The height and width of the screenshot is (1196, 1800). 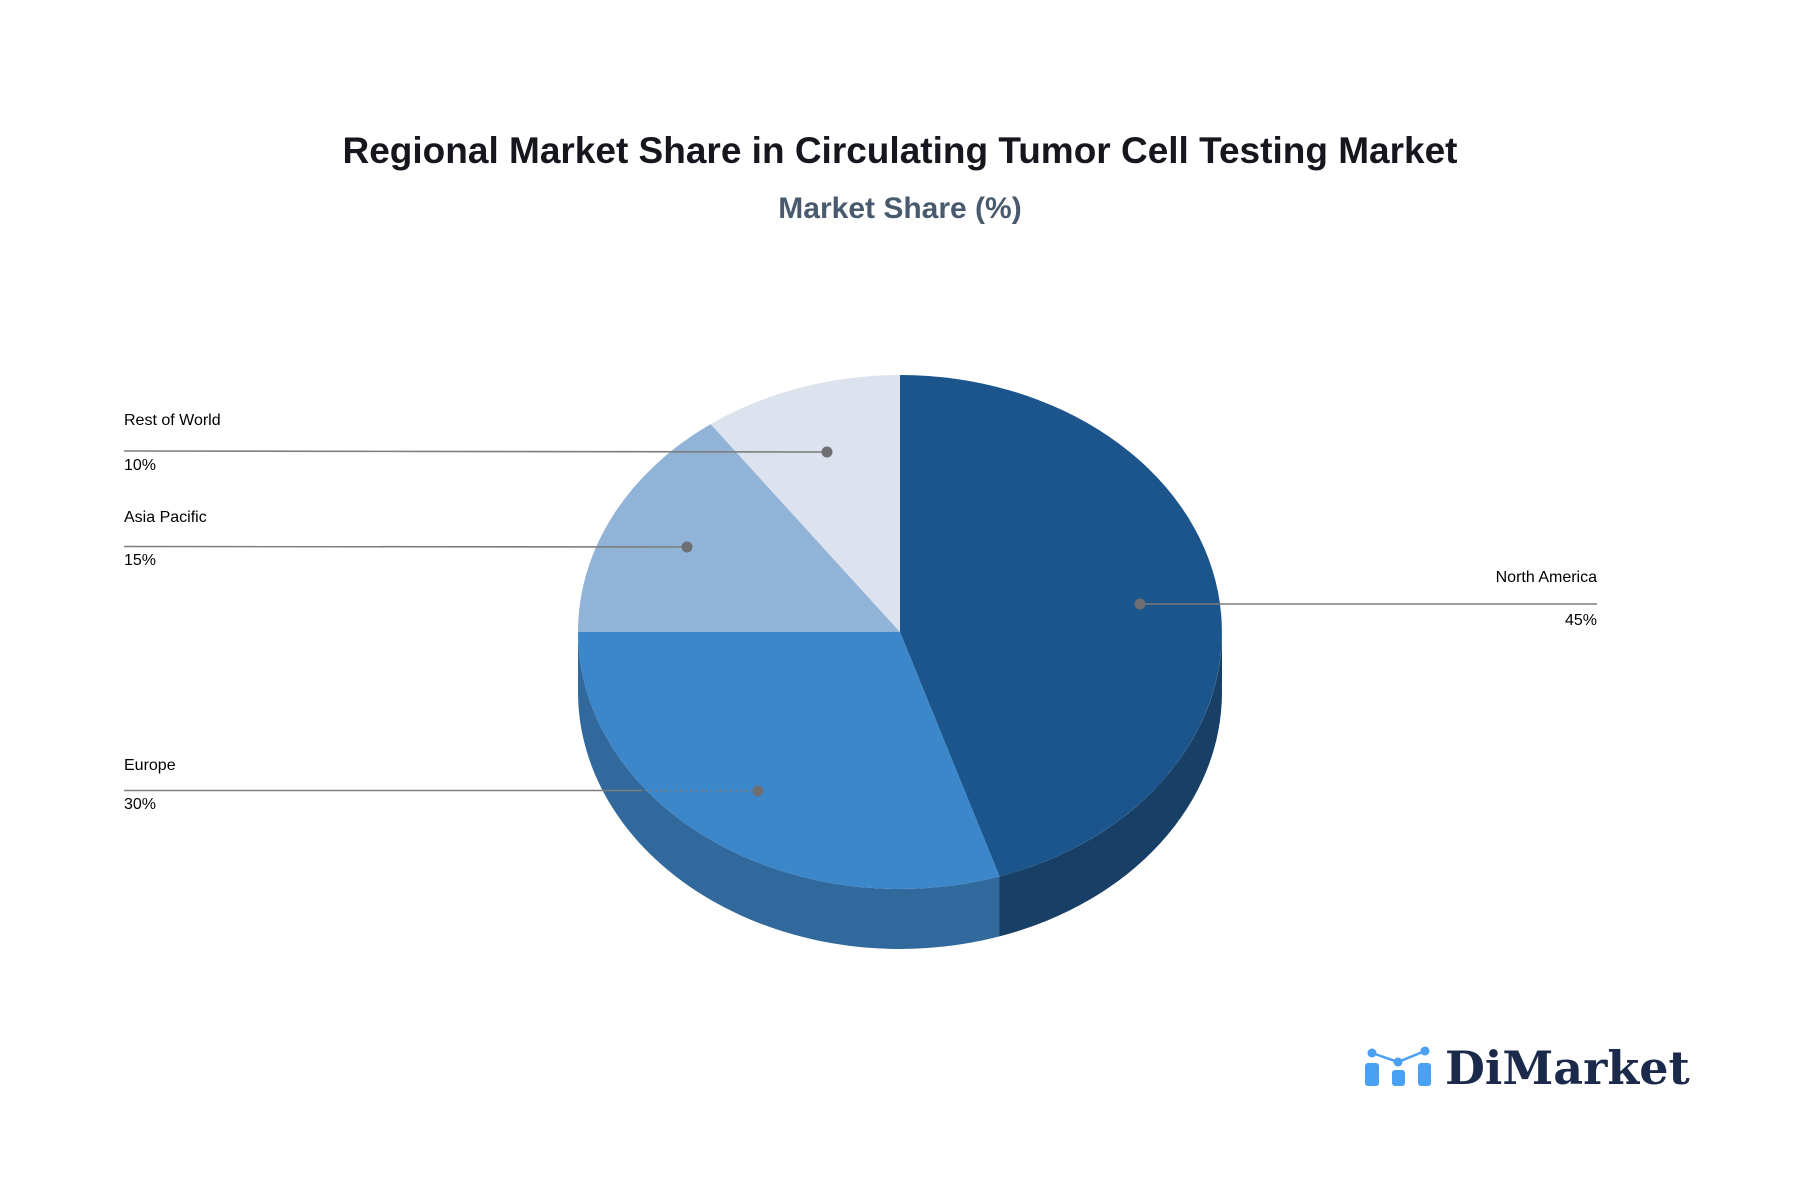 What do you see at coordinates (758, 791) in the screenshot?
I see `leader-dot-europe` at bounding box center [758, 791].